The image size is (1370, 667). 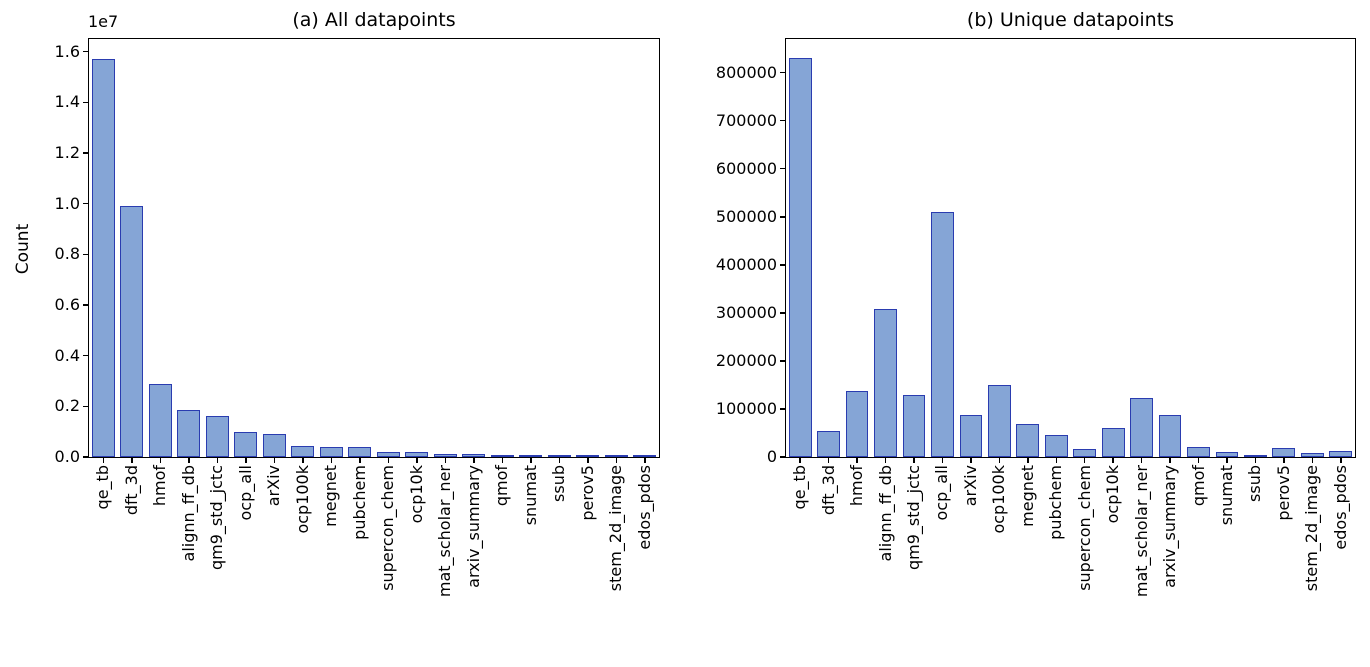 I want to click on y-tick-label: 0, so click(x=771, y=456).